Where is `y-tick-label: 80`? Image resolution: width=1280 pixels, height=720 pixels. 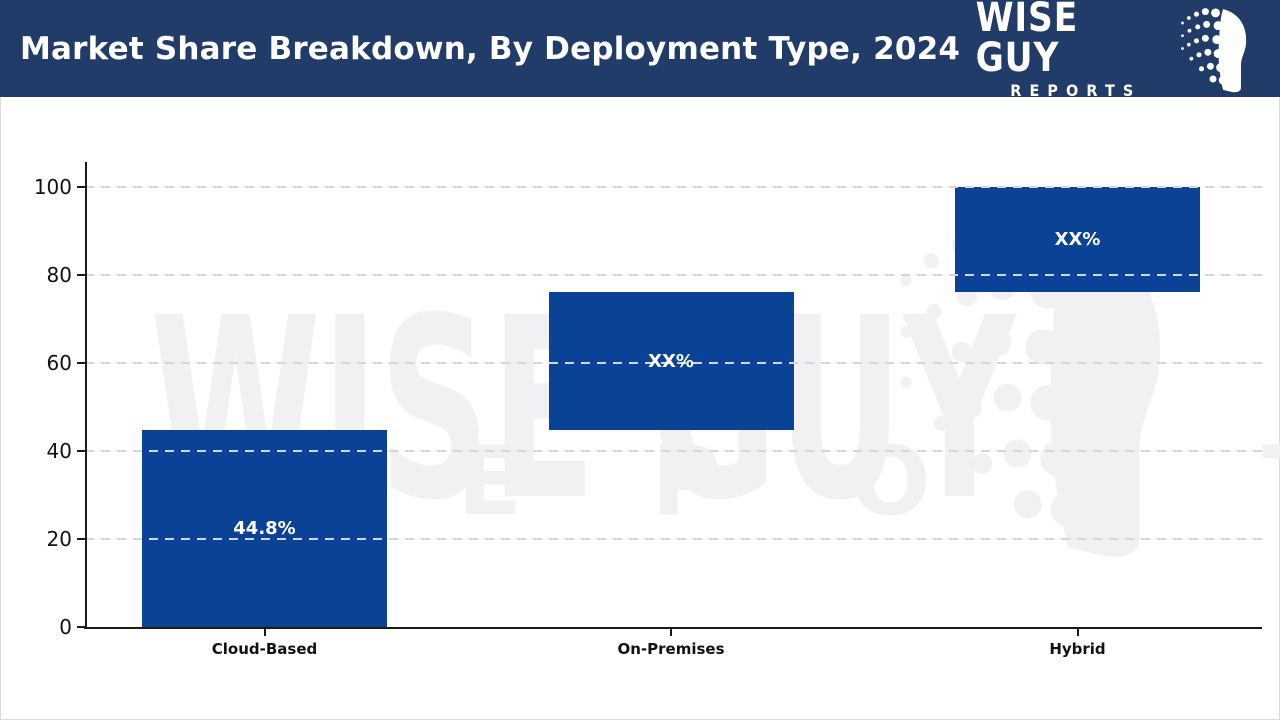
y-tick-label: 80 is located at coordinates (59, 275).